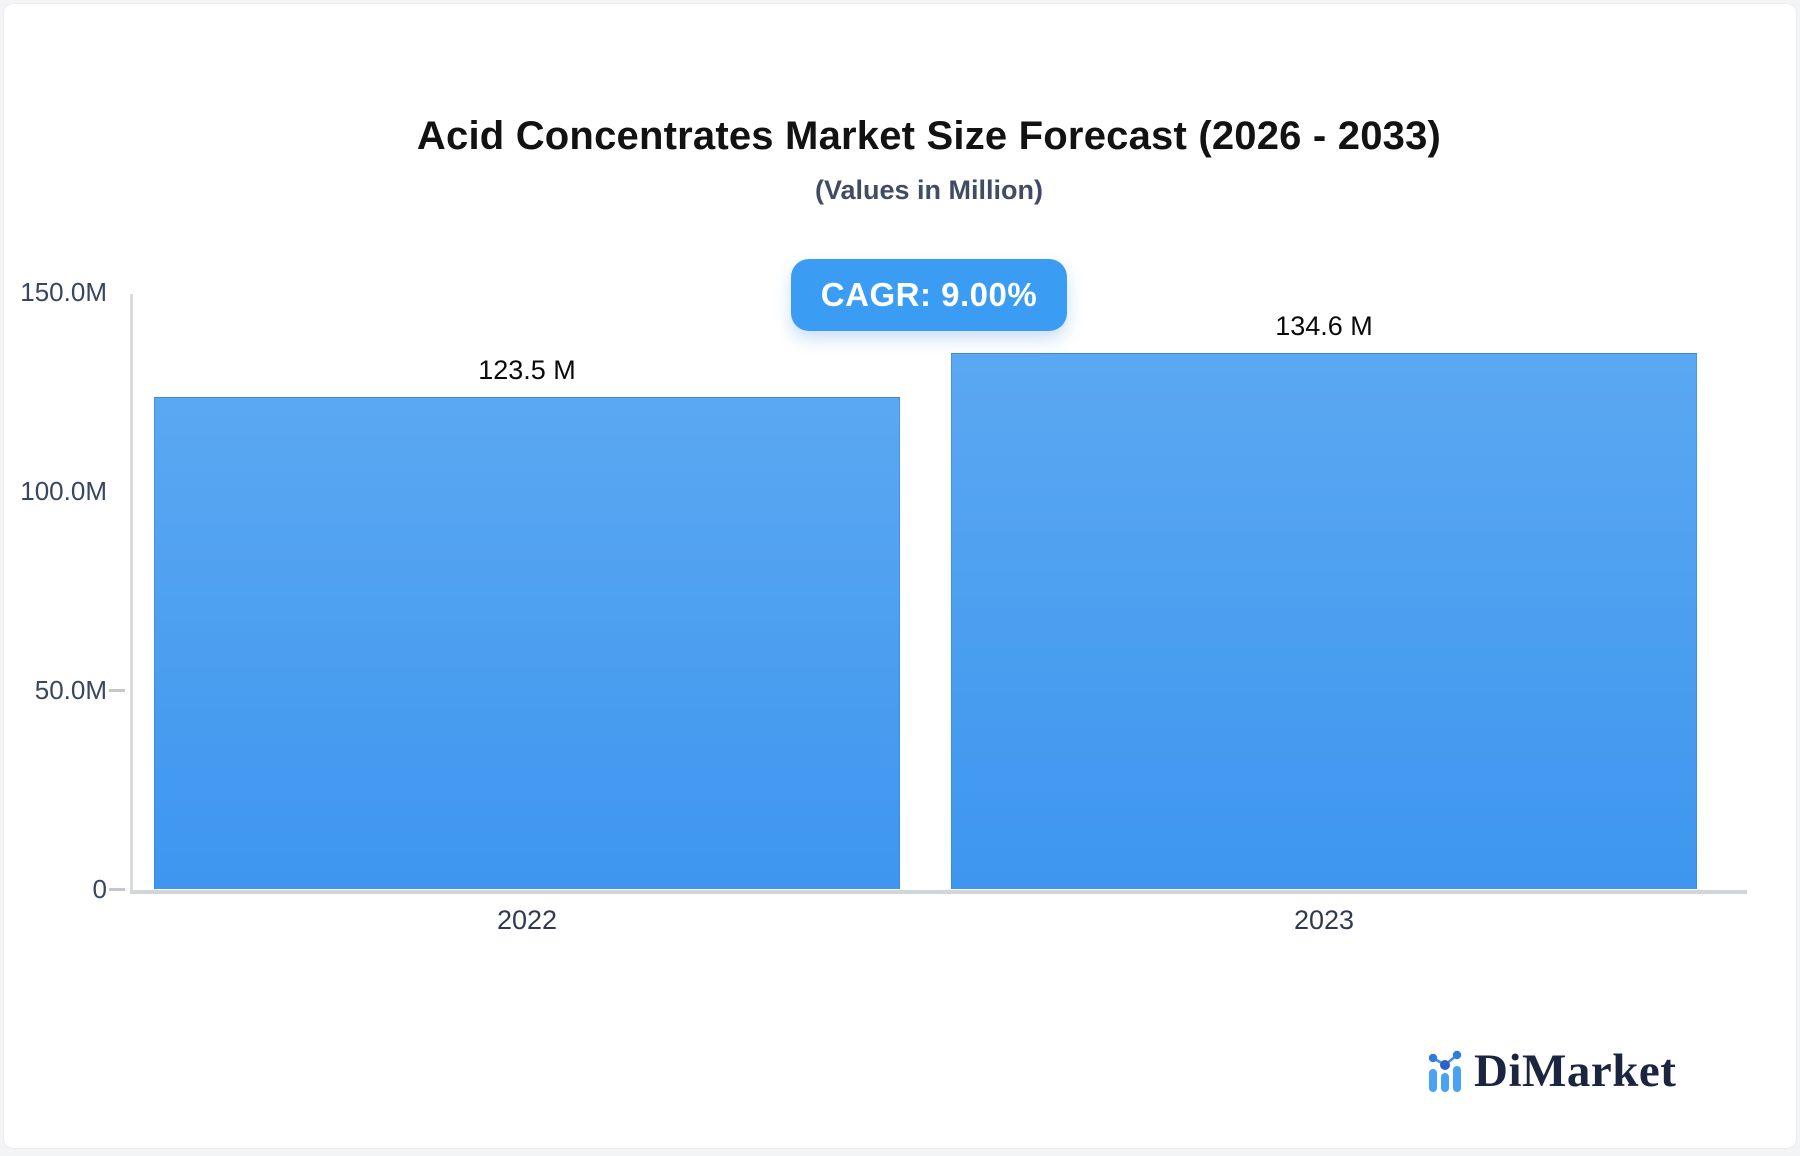  Describe the element at coordinates (929, 295) in the screenshot. I see `cagr-badge: CAGR: 9.00%` at that location.